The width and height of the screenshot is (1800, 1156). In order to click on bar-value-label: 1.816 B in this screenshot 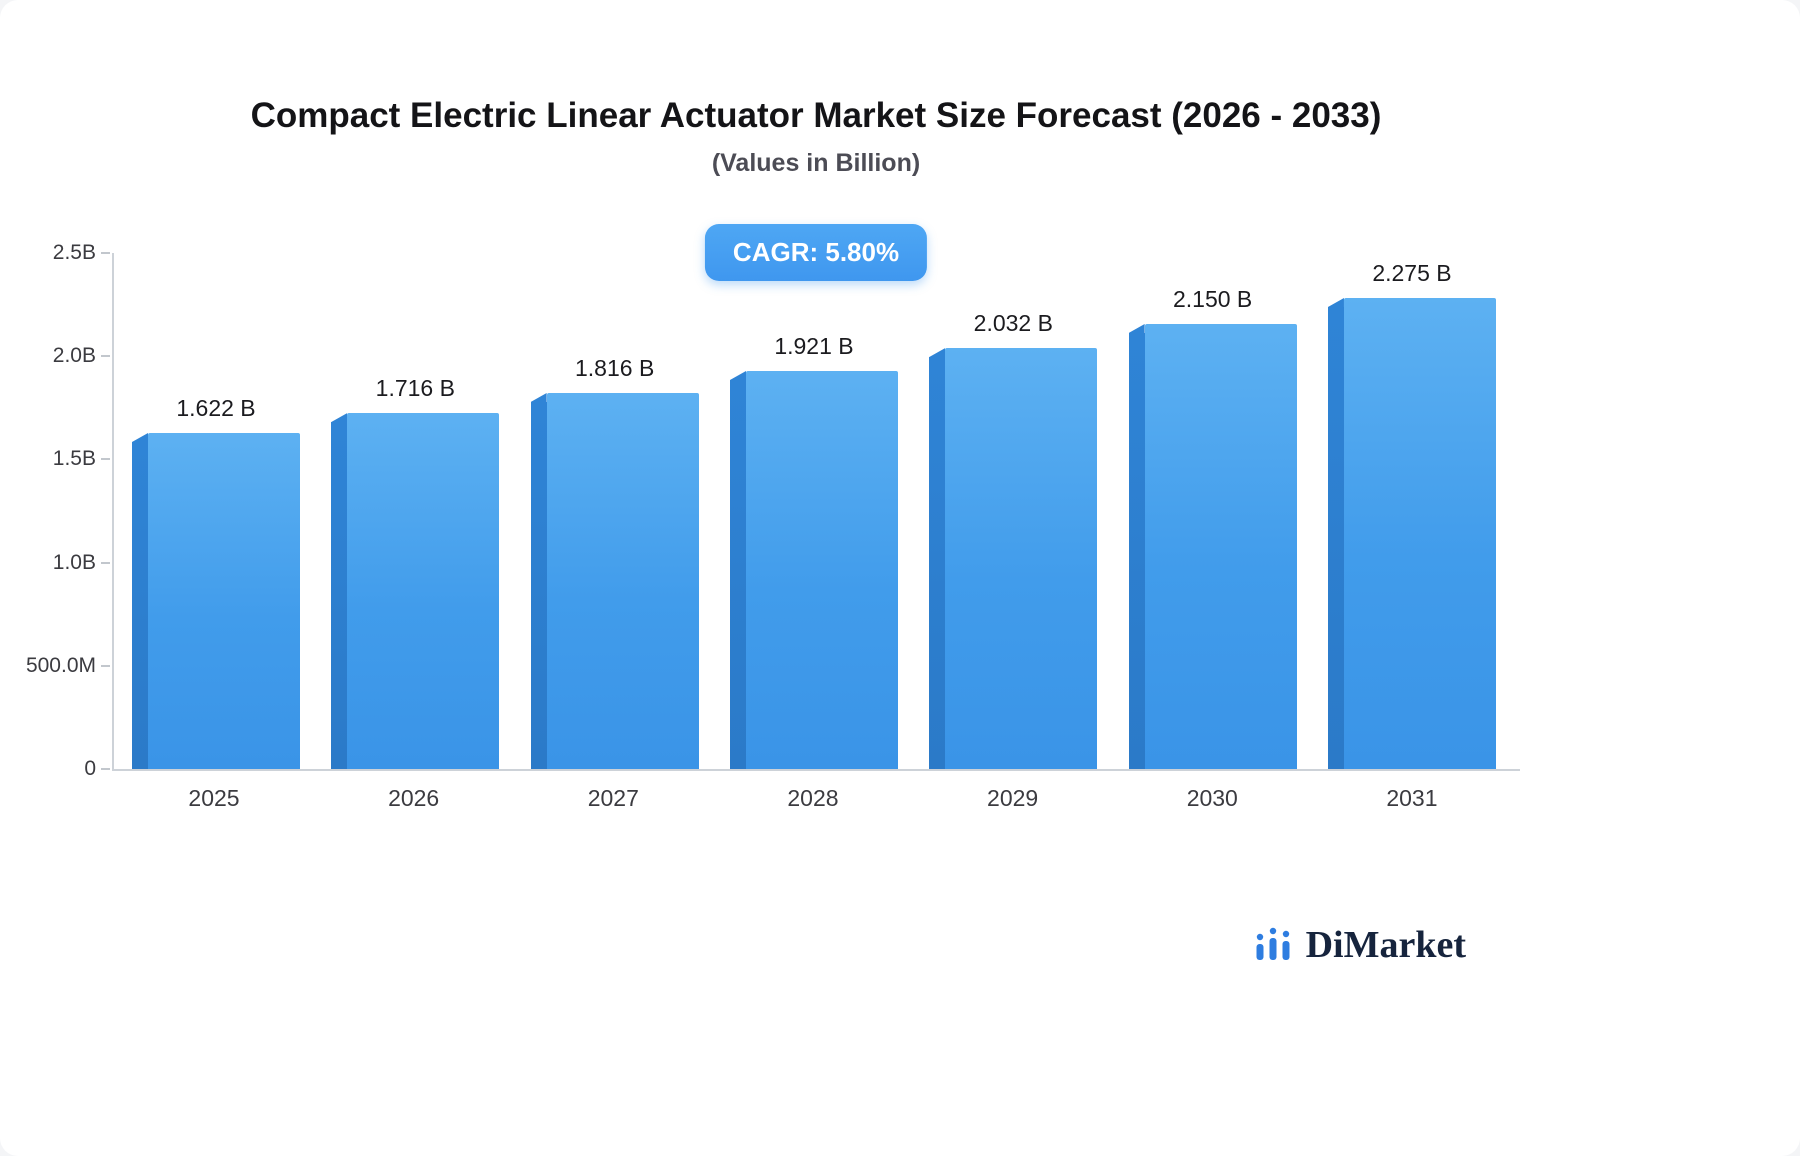, I will do `click(615, 368)`.